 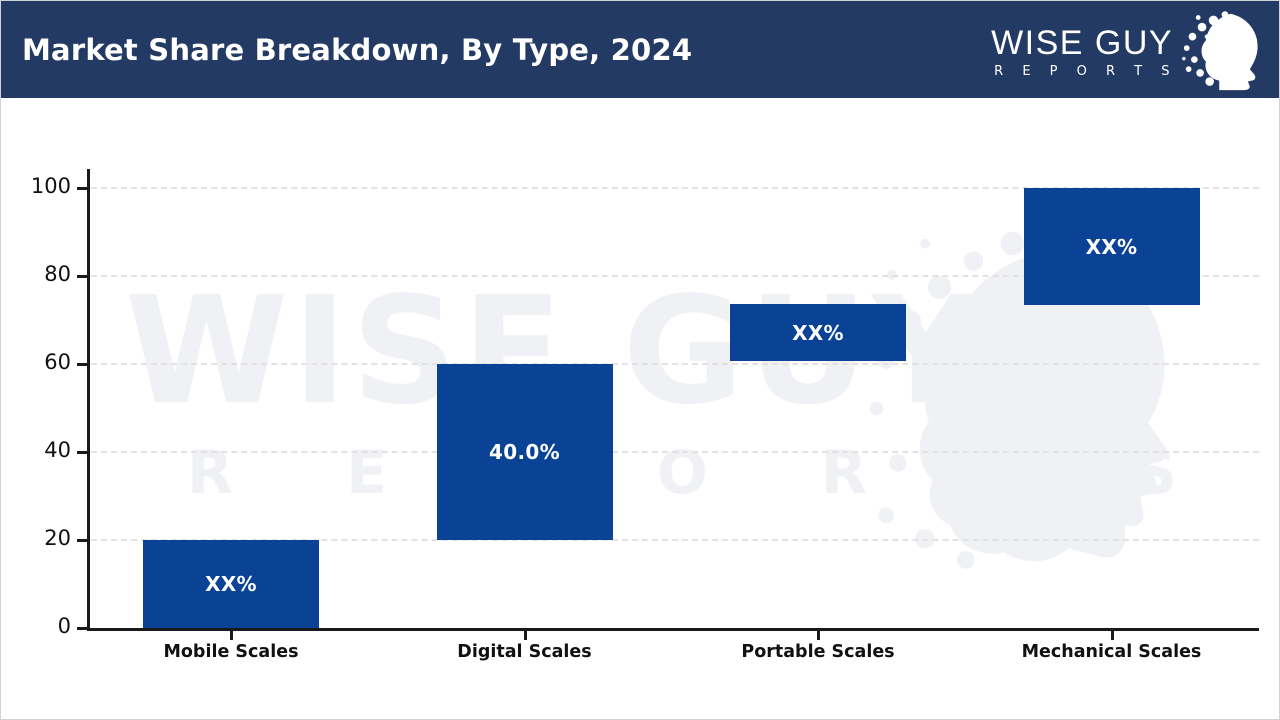 I want to click on y-axis-tick-label: 20, so click(x=57, y=538).